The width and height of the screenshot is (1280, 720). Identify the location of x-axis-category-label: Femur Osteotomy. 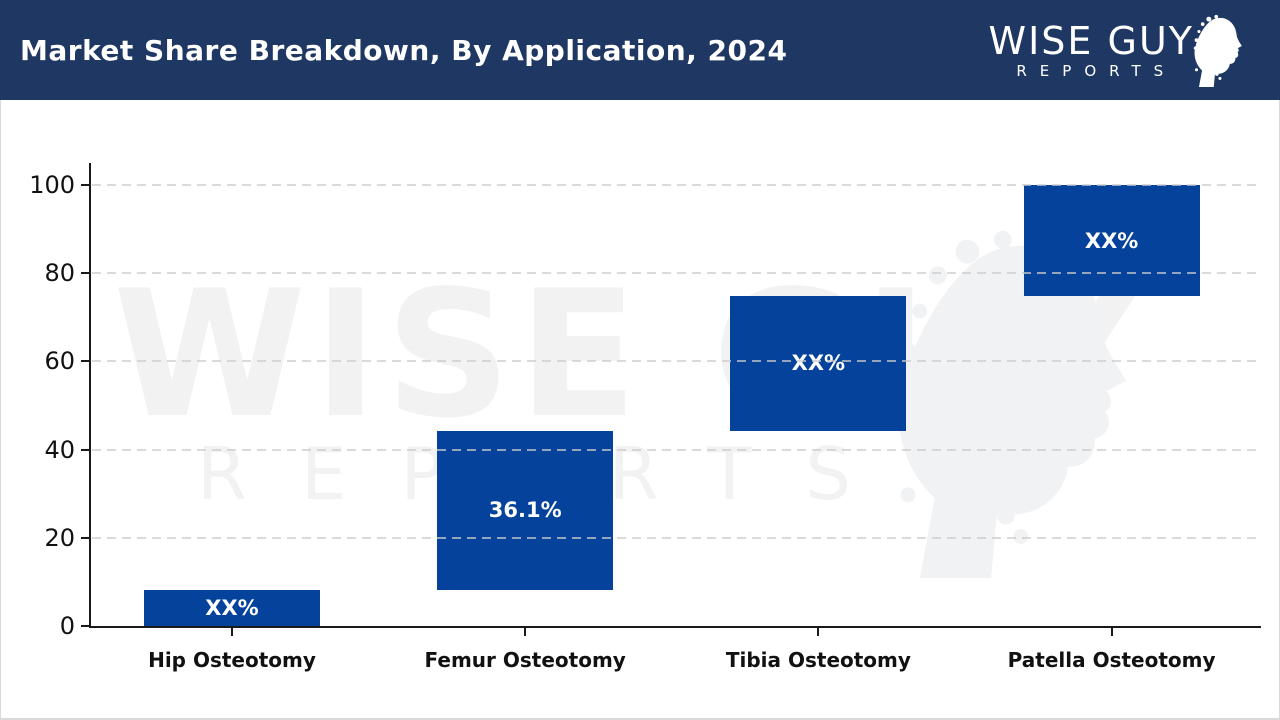
(525, 660).